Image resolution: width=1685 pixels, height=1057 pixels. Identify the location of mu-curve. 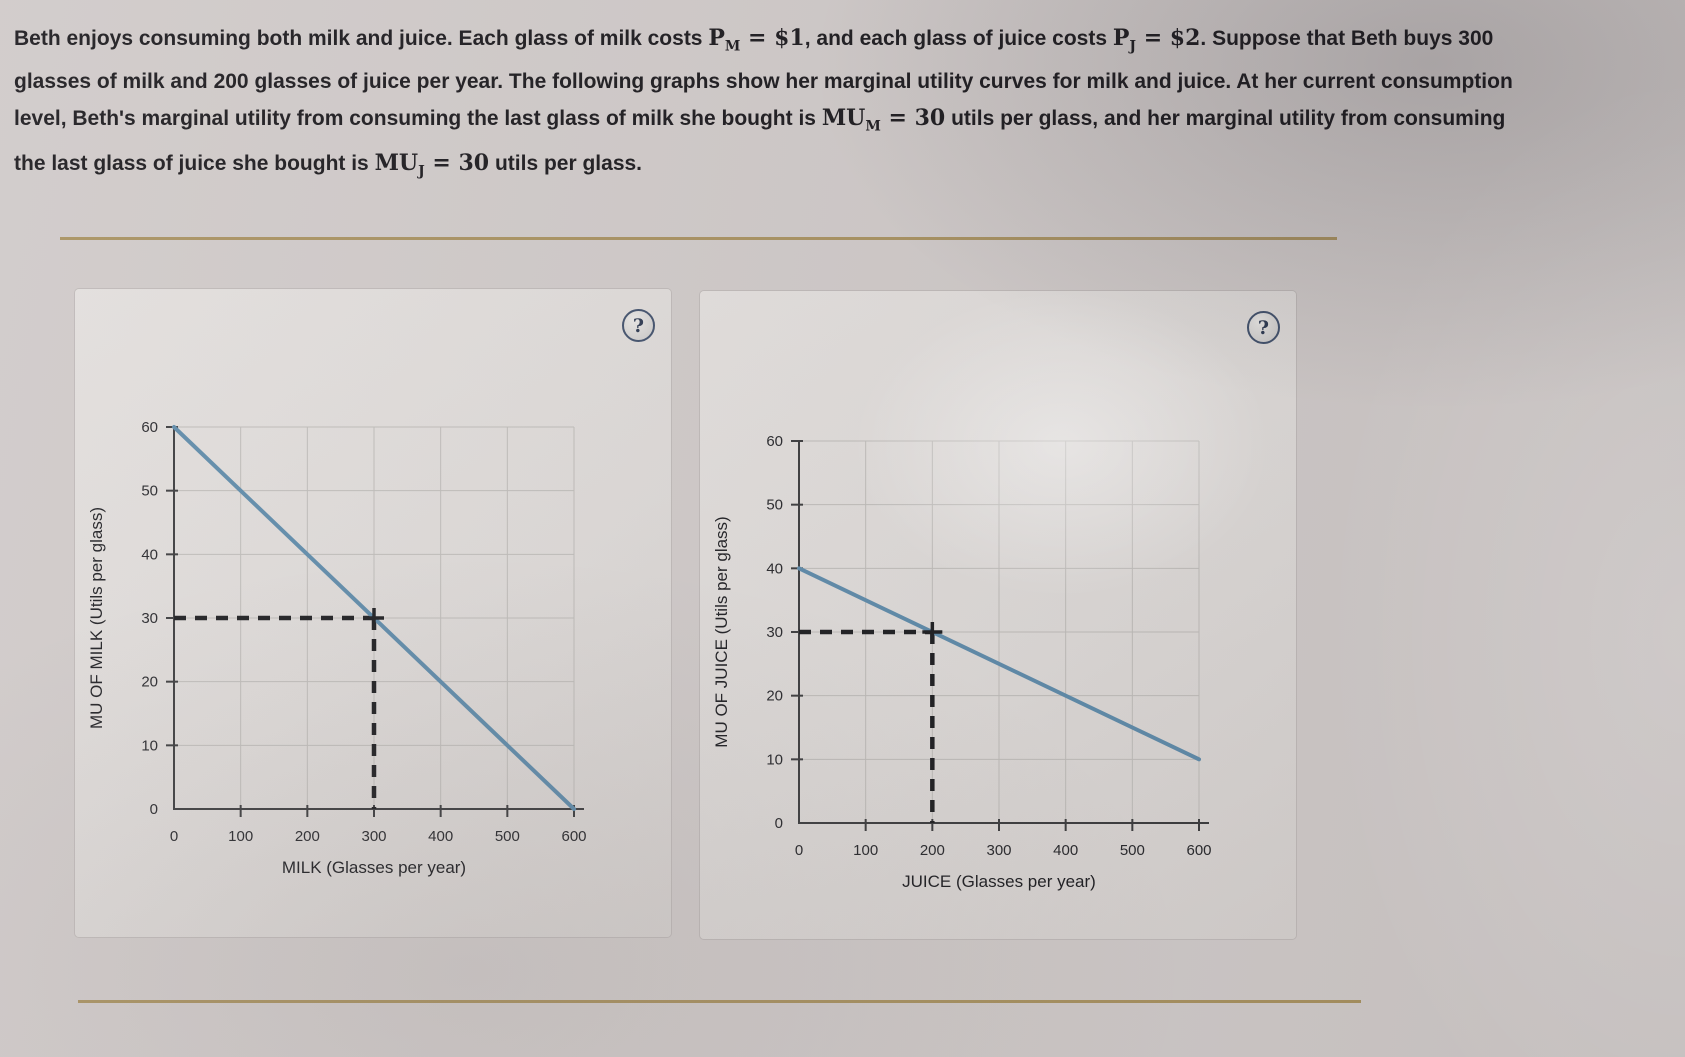
(999, 664).